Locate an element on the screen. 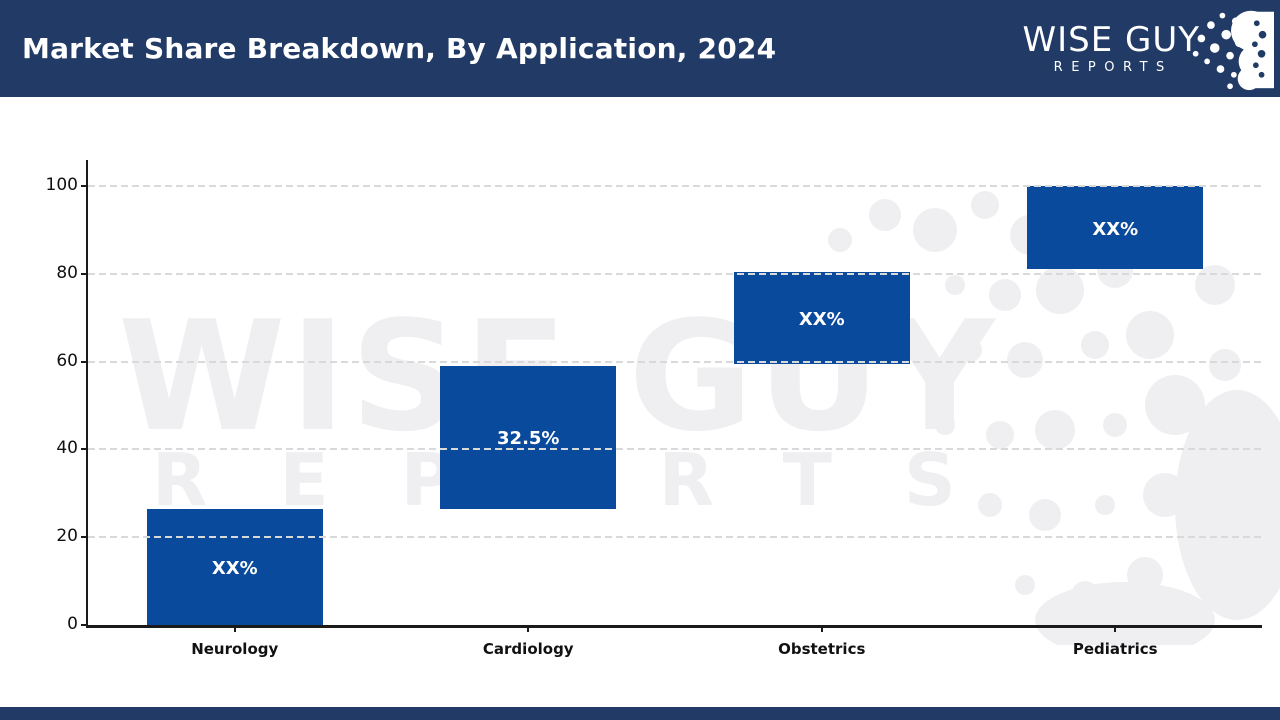 The image size is (1280, 720). x-axis-line is located at coordinates (674, 626).